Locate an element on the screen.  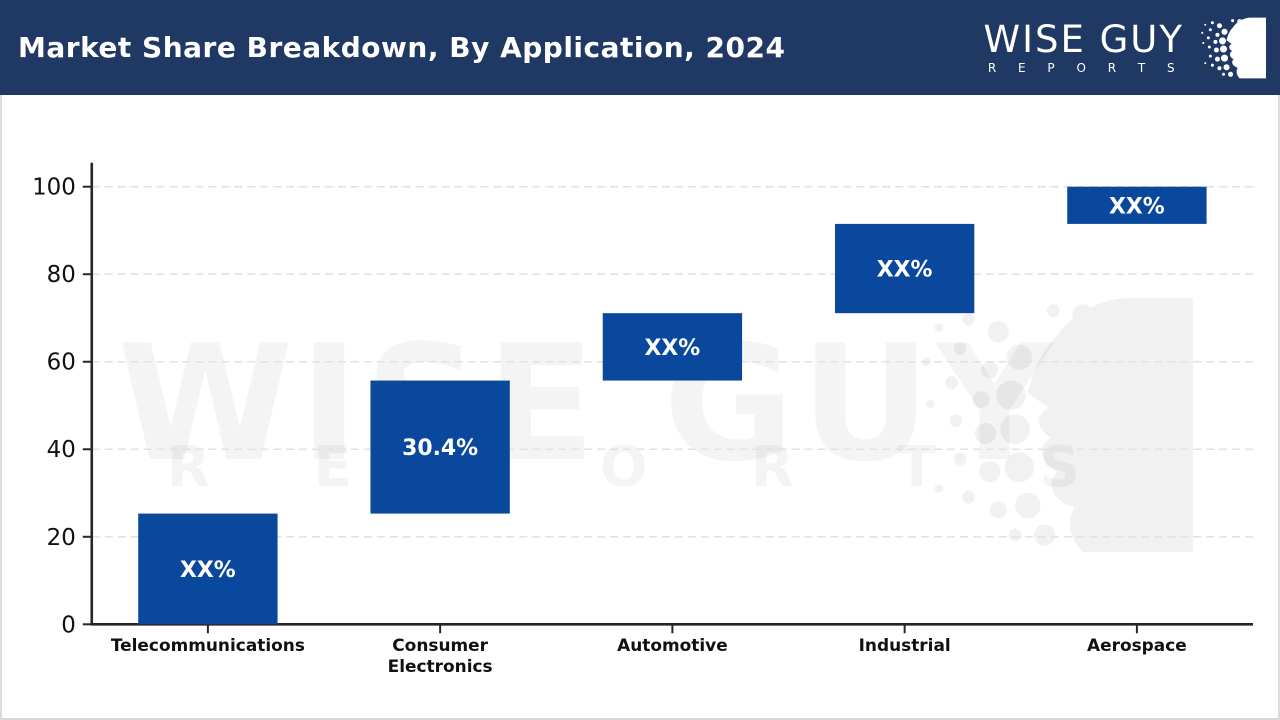
wiseguy-logo-text: WISE GUY R E P O R T S is located at coordinates (1084, 47).